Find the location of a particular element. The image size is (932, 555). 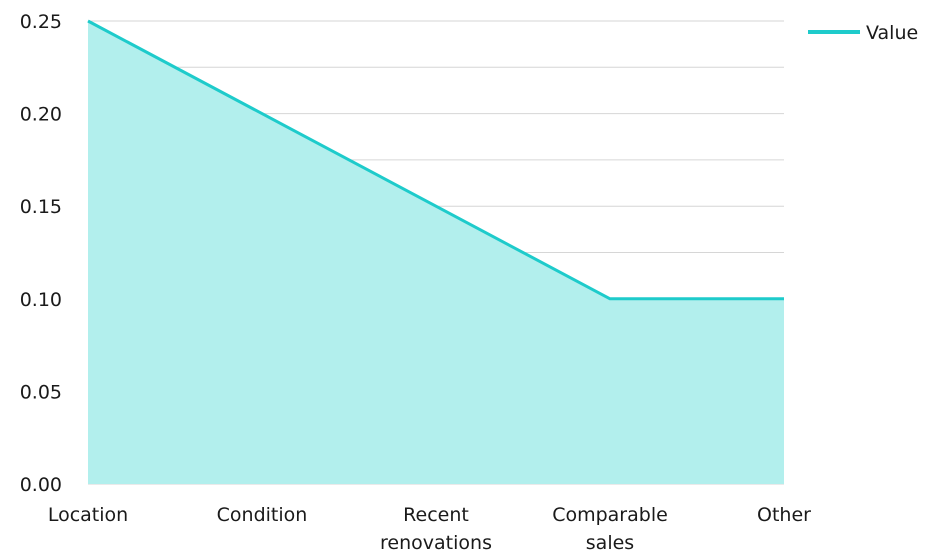

y-tick-label: 0.05 is located at coordinates (41, 392).